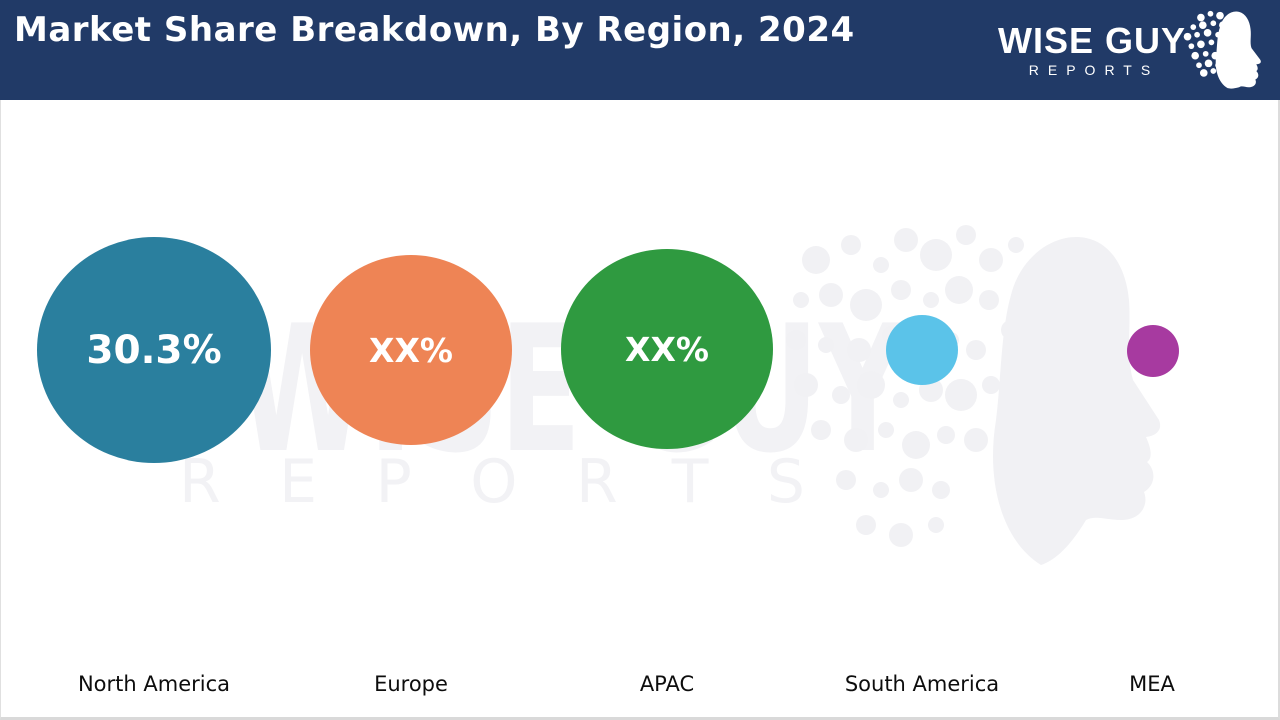 The width and height of the screenshot is (1280, 720). What do you see at coordinates (973, 395) in the screenshot?
I see `watermark-face-icon` at bounding box center [973, 395].